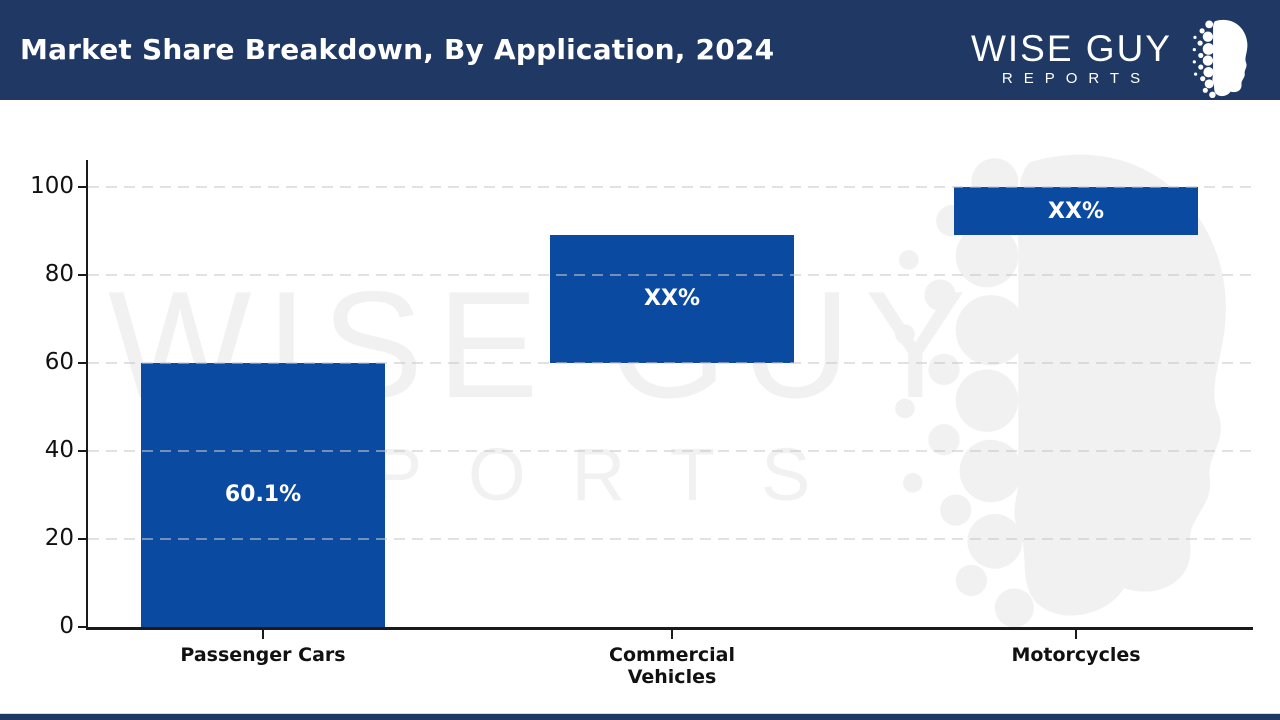 The height and width of the screenshot is (720, 1280). I want to click on x-axis-label-passenger-cars: Passenger Cars, so click(263, 655).